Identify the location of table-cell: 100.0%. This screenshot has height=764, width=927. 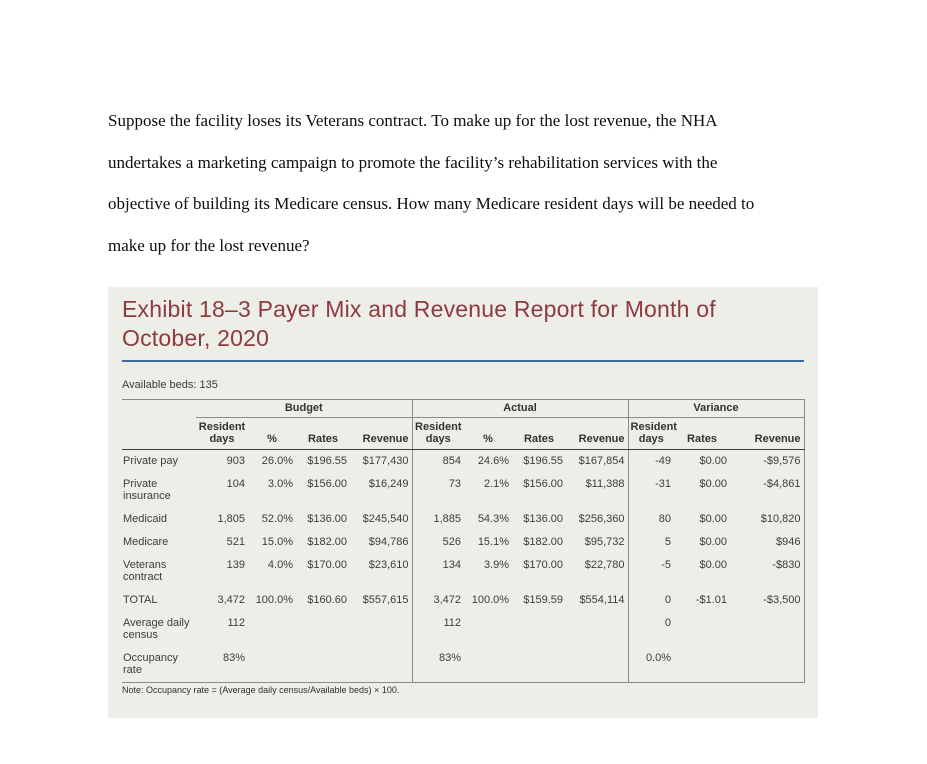
(274, 600).